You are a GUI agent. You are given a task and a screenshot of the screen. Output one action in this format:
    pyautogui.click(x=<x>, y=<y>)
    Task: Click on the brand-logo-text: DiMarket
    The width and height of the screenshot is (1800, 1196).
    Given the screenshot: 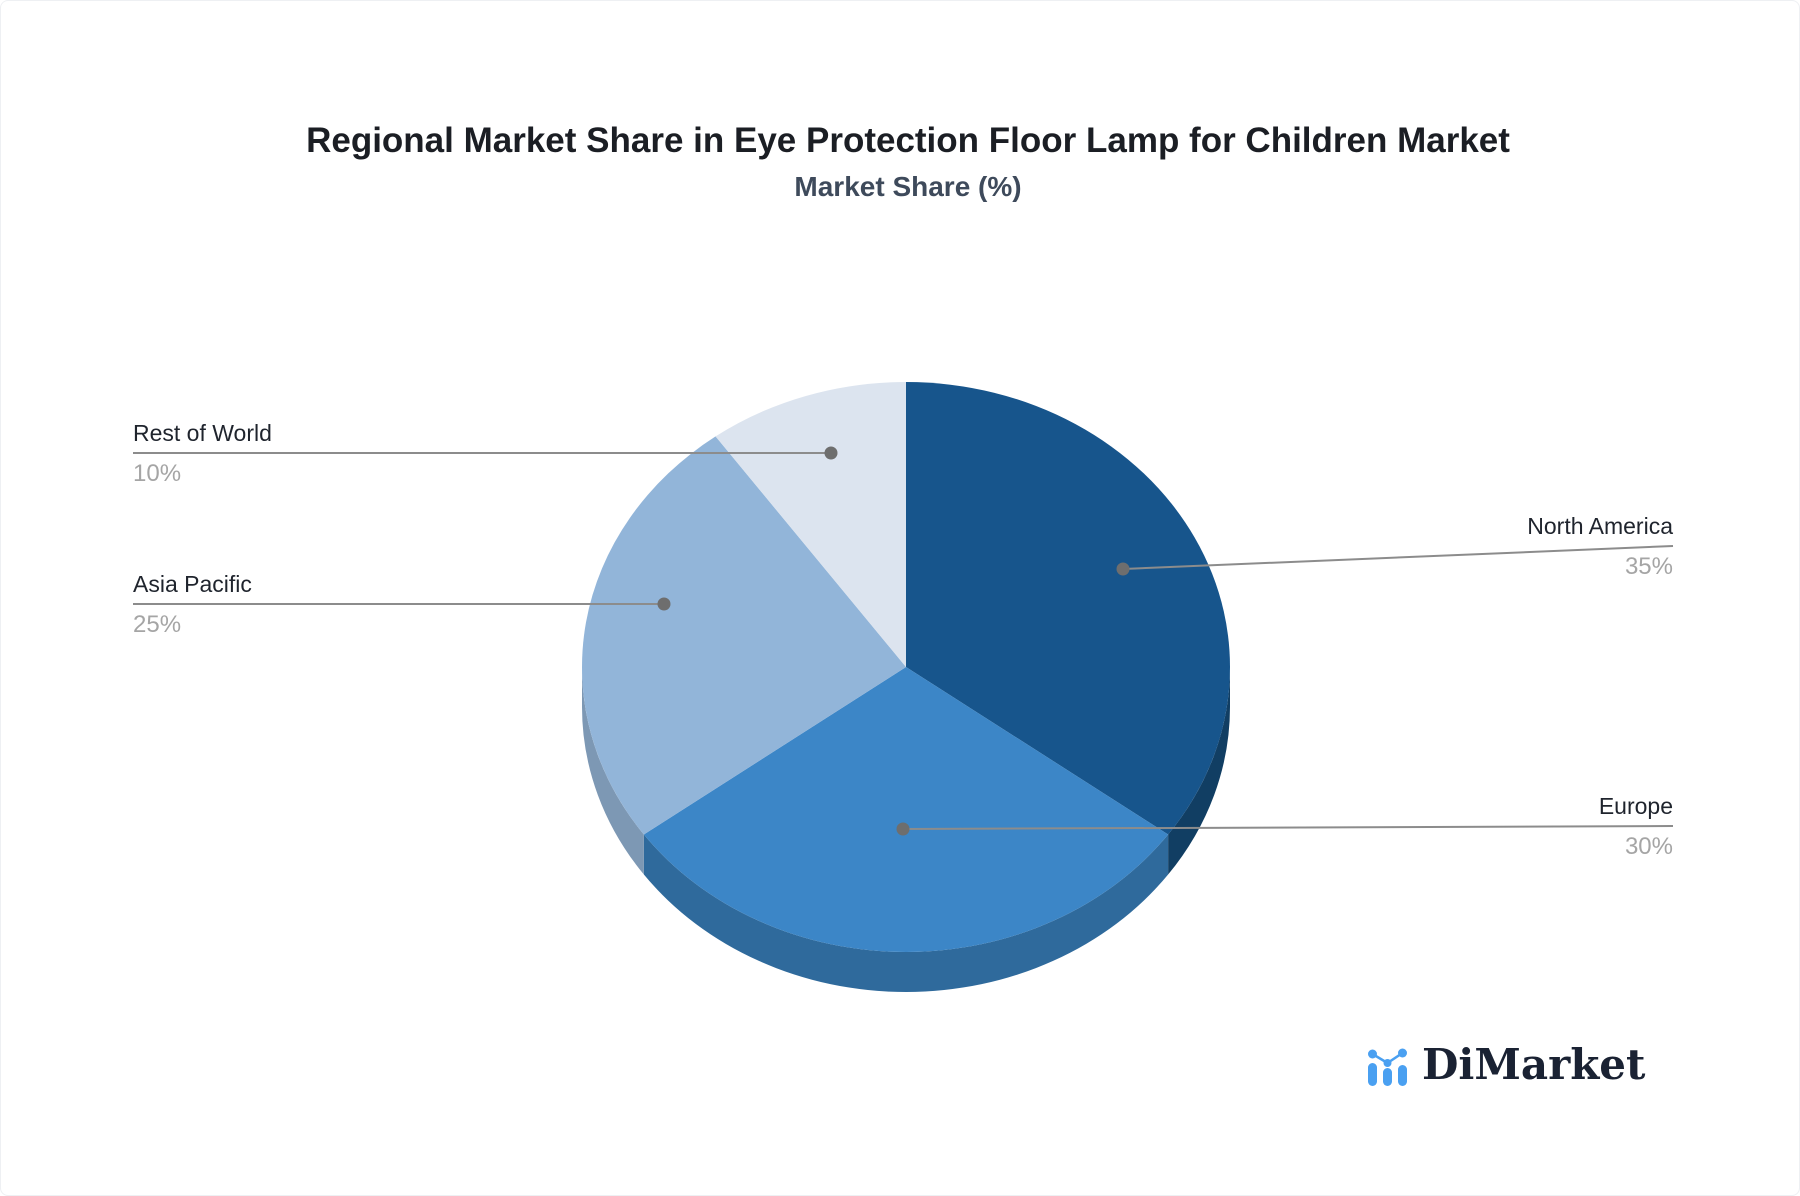 What is the action you would take?
    pyautogui.click(x=1534, y=1064)
    